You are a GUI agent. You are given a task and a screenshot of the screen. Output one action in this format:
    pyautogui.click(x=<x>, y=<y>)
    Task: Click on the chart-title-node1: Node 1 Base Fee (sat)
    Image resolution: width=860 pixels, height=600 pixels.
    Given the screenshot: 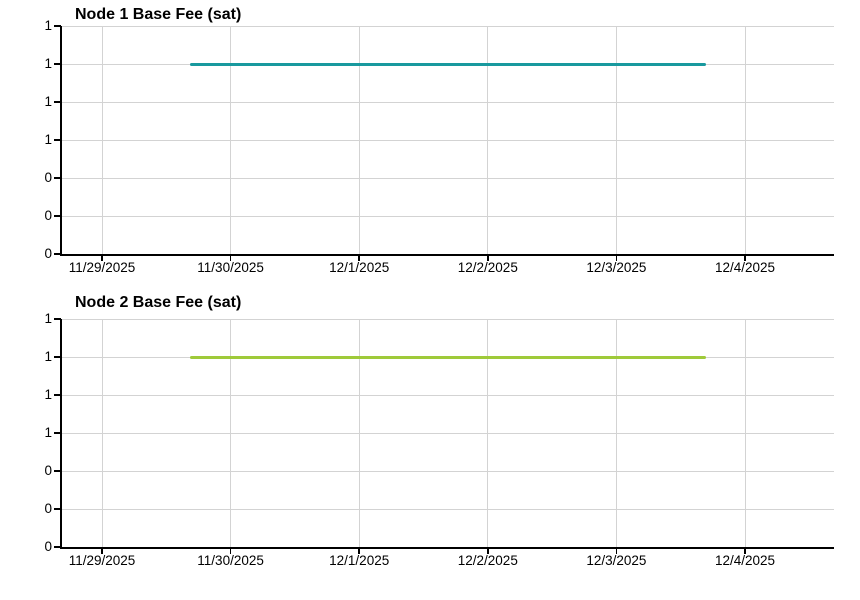 What is the action you would take?
    pyautogui.click(x=158, y=14)
    